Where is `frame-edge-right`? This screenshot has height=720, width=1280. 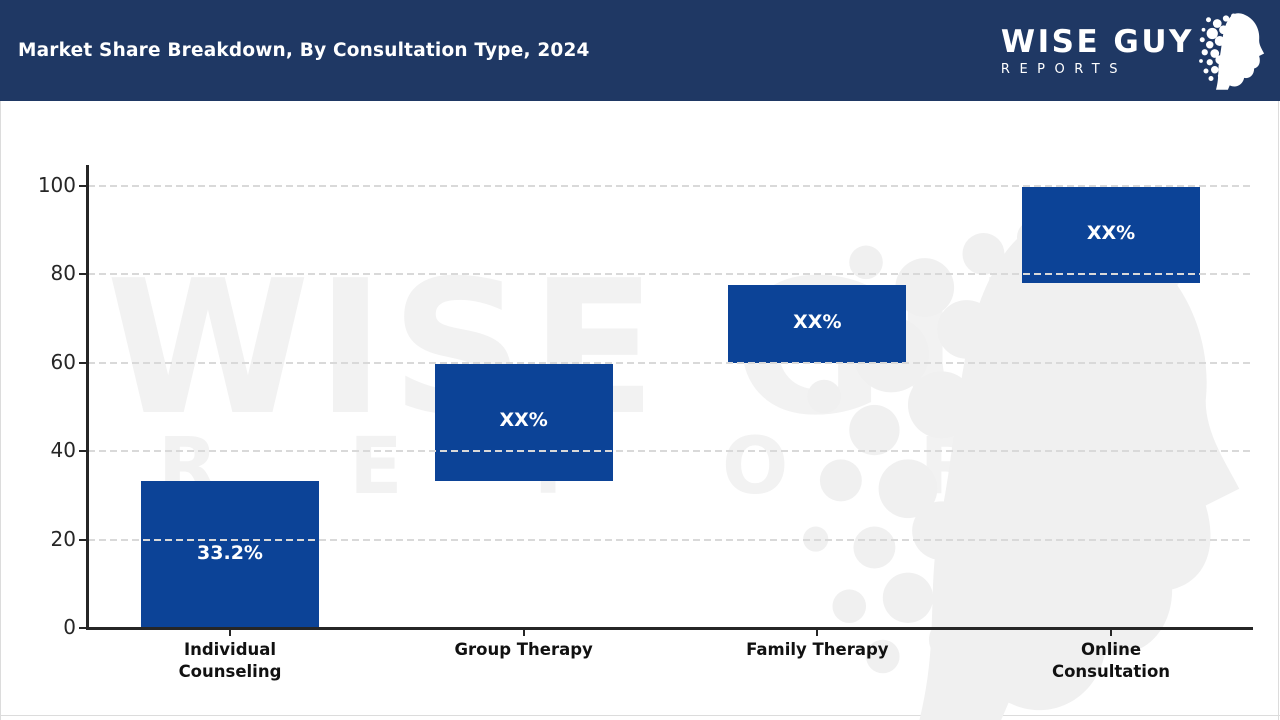
frame-edge-right is located at coordinates (1278, 410).